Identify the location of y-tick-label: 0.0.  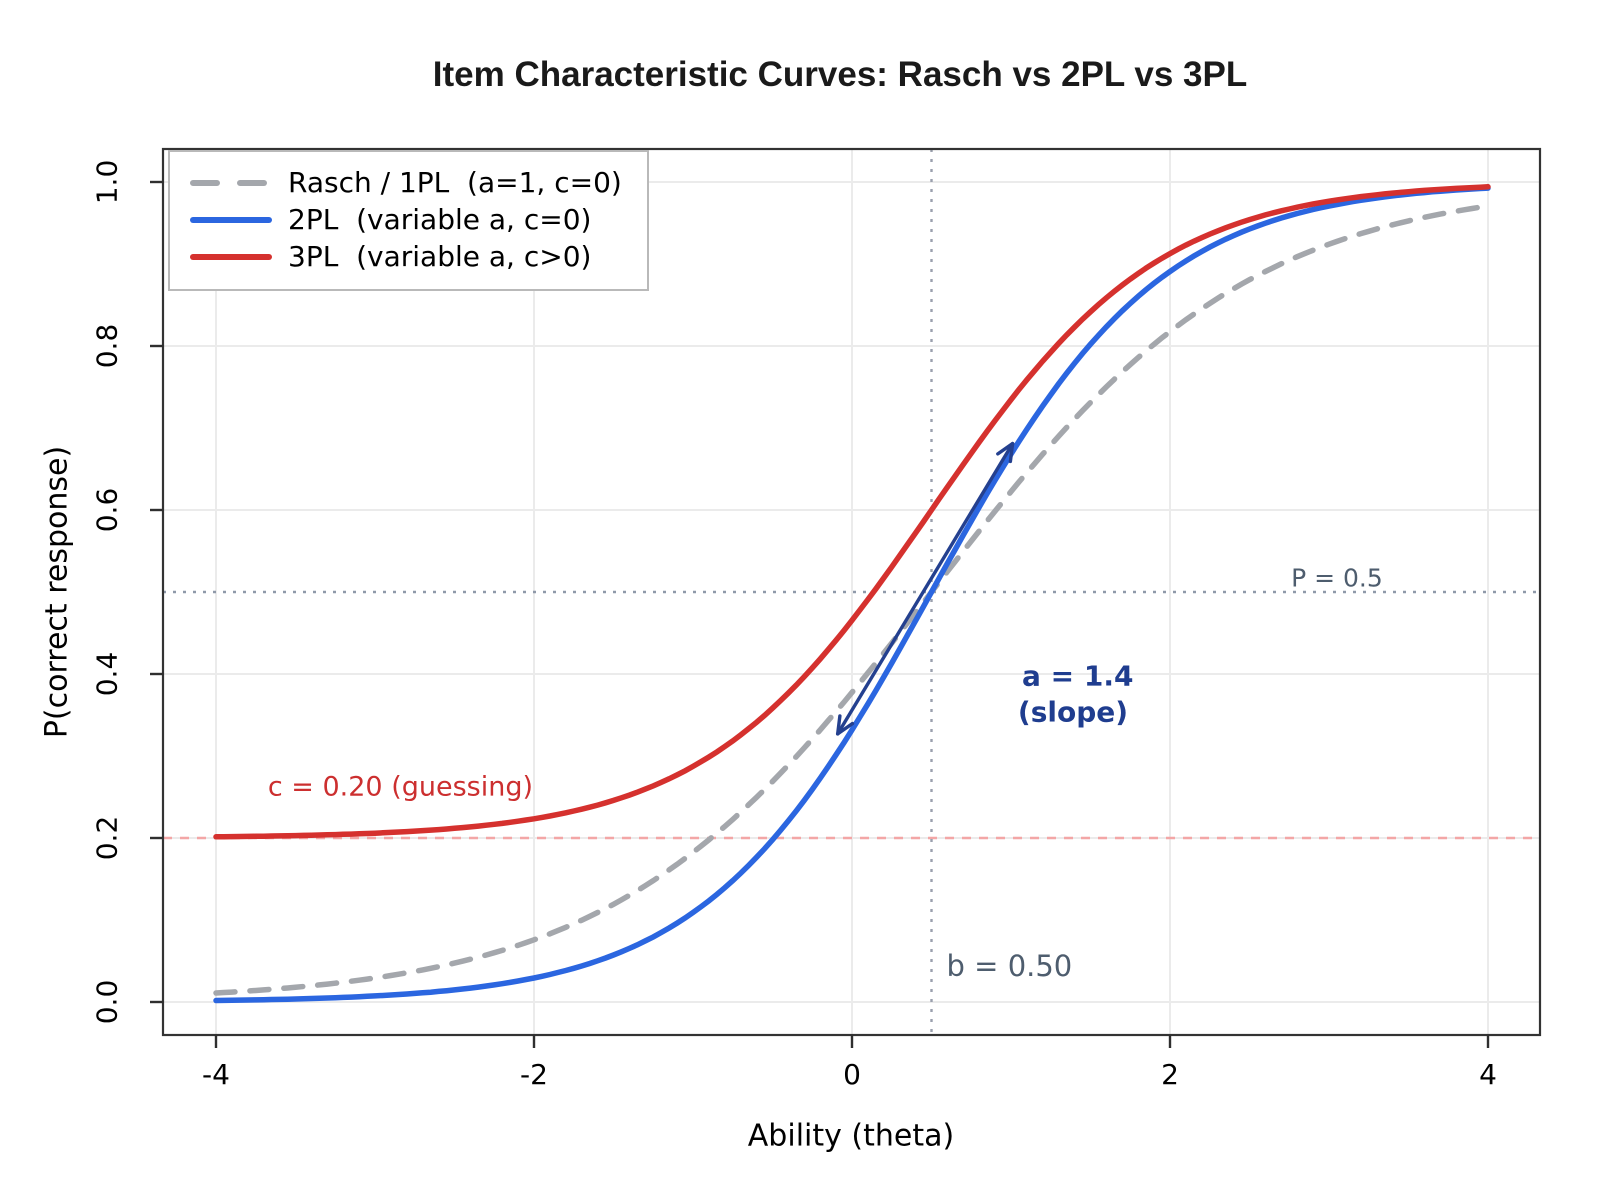
(107, 1002).